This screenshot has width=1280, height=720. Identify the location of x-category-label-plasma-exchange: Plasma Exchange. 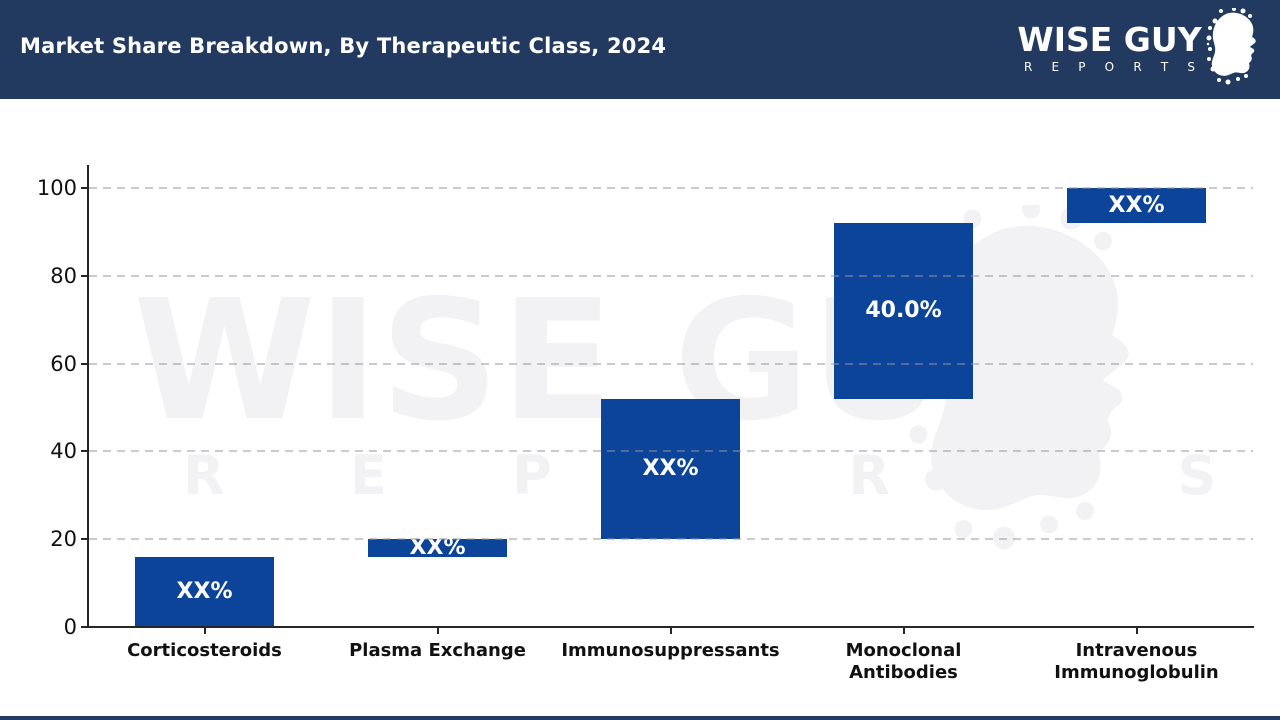
(438, 651).